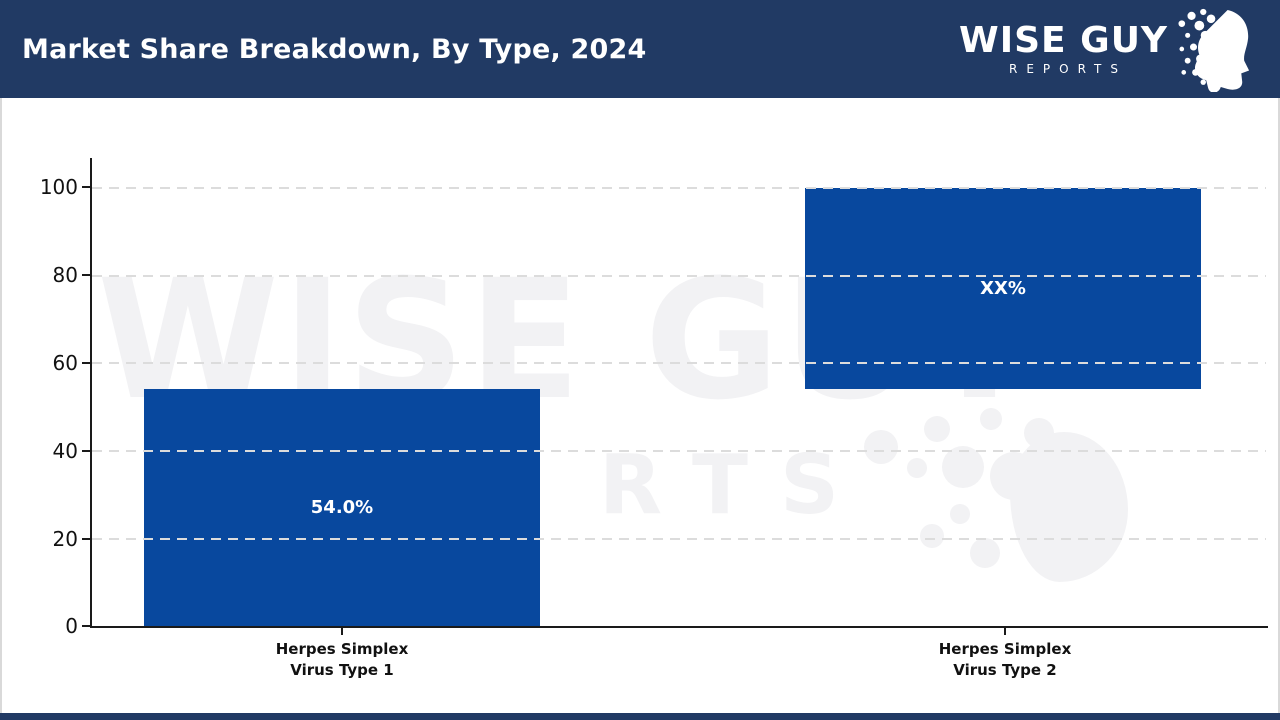  What do you see at coordinates (65, 539) in the screenshot?
I see `y-tick-label-20: 20` at bounding box center [65, 539].